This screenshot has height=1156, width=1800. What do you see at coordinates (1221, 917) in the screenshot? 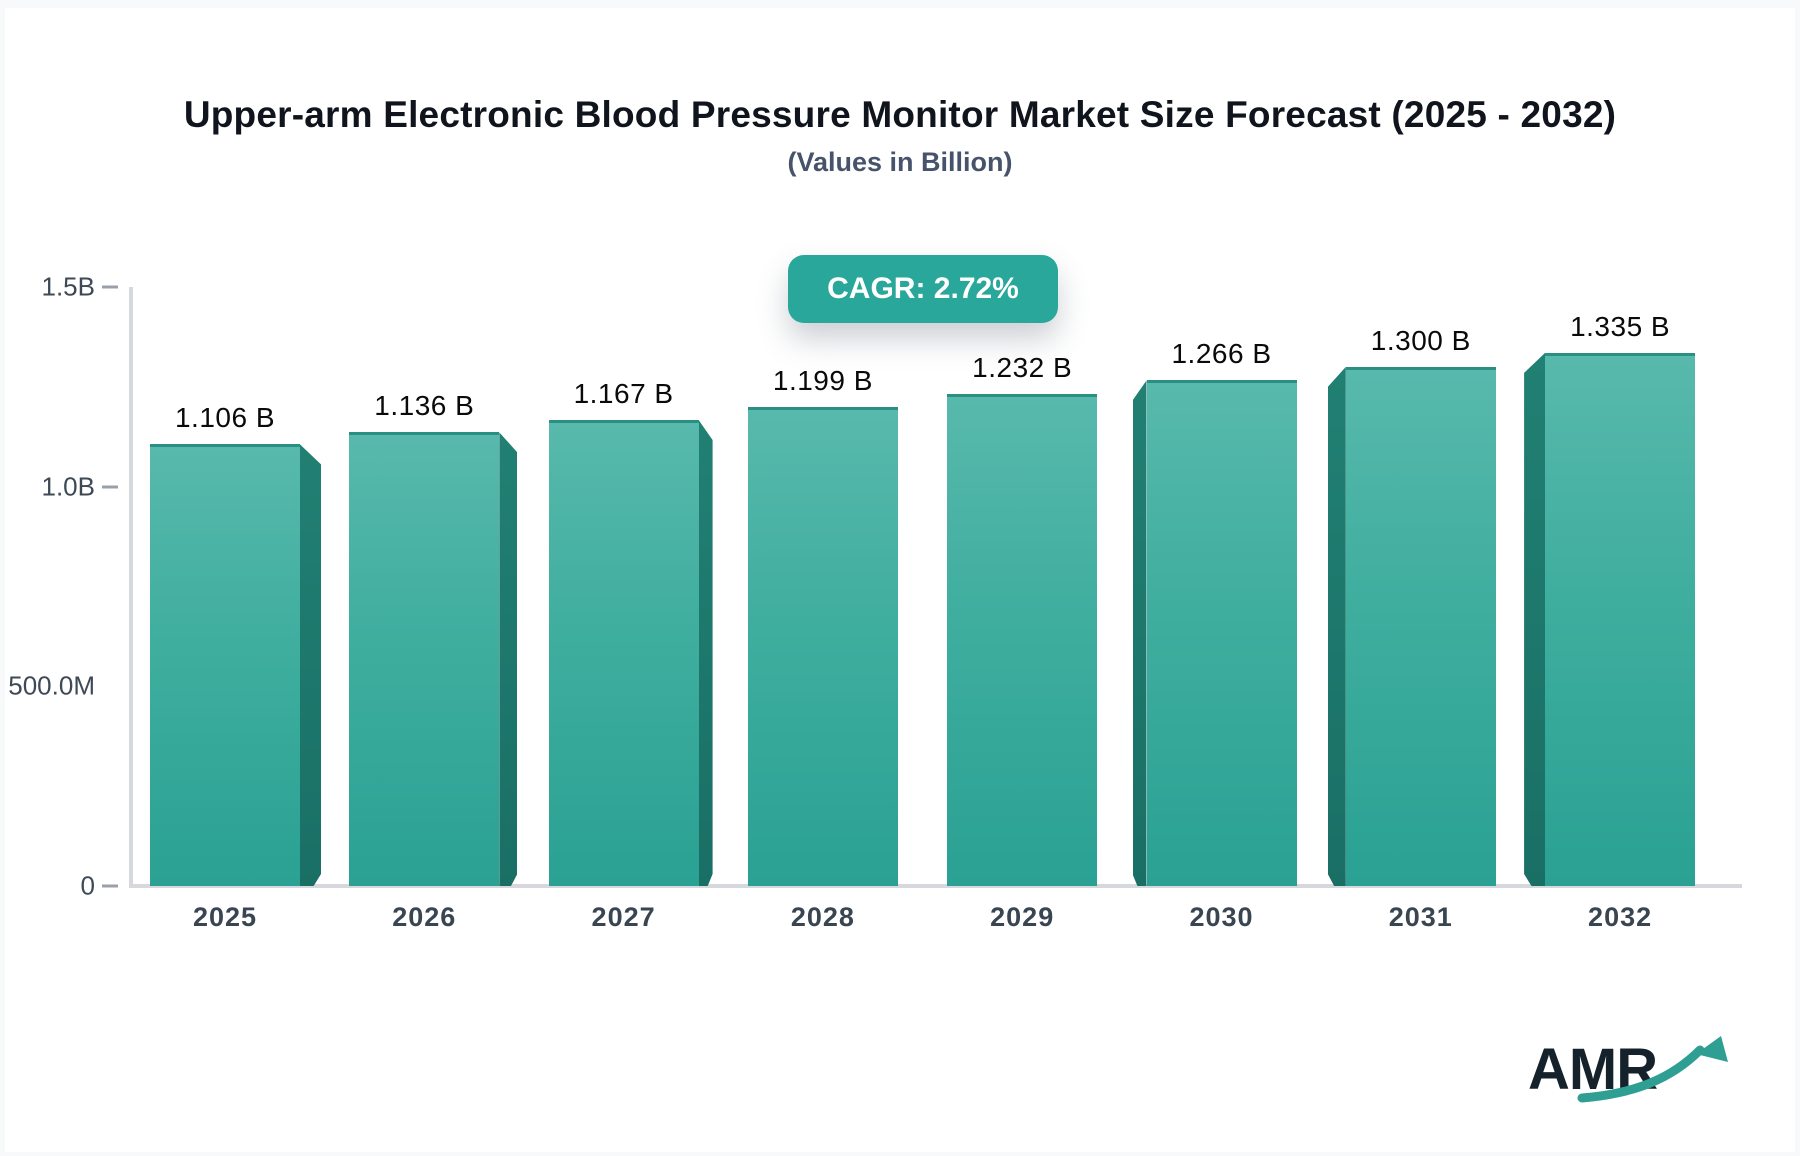
I see `x-axis-label-2030: 2030` at bounding box center [1221, 917].